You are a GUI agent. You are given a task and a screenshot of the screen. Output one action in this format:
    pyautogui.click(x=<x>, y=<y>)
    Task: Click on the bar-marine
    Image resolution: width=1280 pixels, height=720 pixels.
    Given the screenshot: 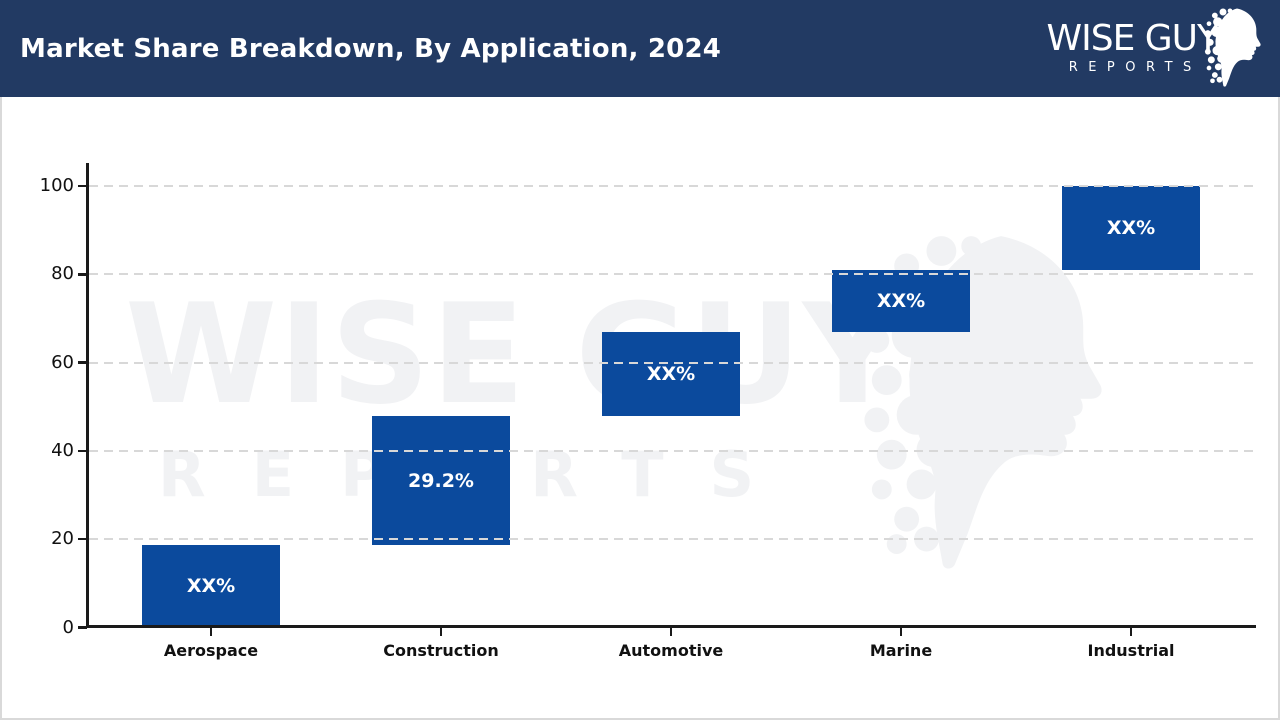 What is the action you would take?
    pyautogui.click(x=901, y=301)
    